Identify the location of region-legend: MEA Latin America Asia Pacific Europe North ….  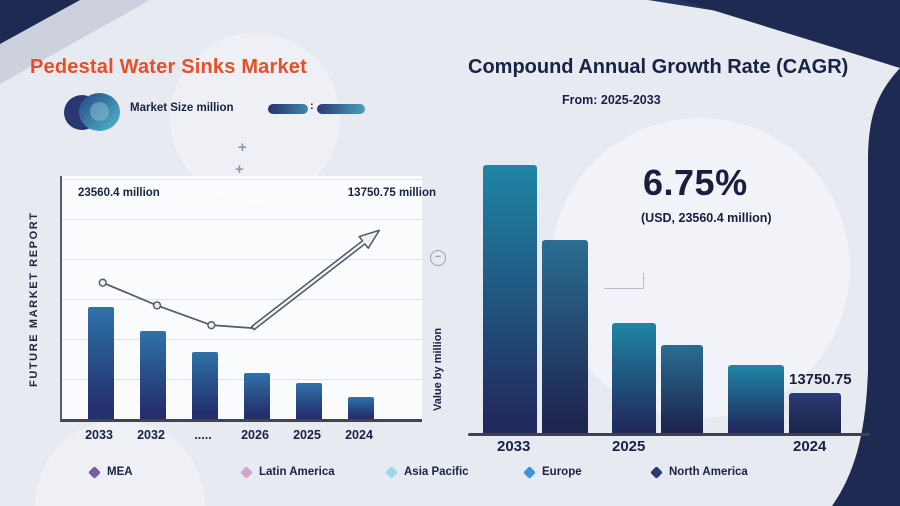
(450, 477).